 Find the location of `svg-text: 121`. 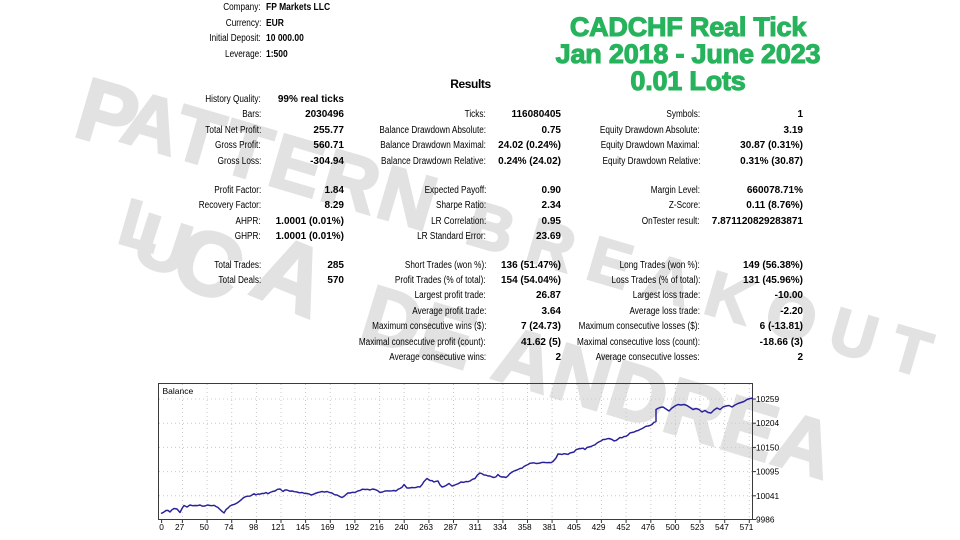

svg-text: 121 is located at coordinates (278, 527).